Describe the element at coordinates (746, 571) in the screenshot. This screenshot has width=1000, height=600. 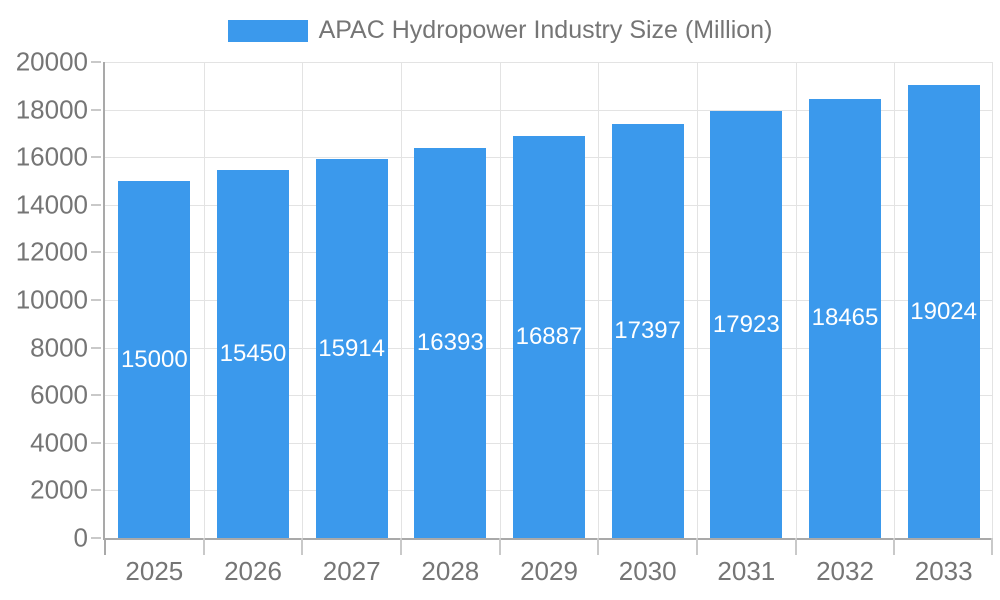
I see `x-axis-tick-label: 2031` at that location.